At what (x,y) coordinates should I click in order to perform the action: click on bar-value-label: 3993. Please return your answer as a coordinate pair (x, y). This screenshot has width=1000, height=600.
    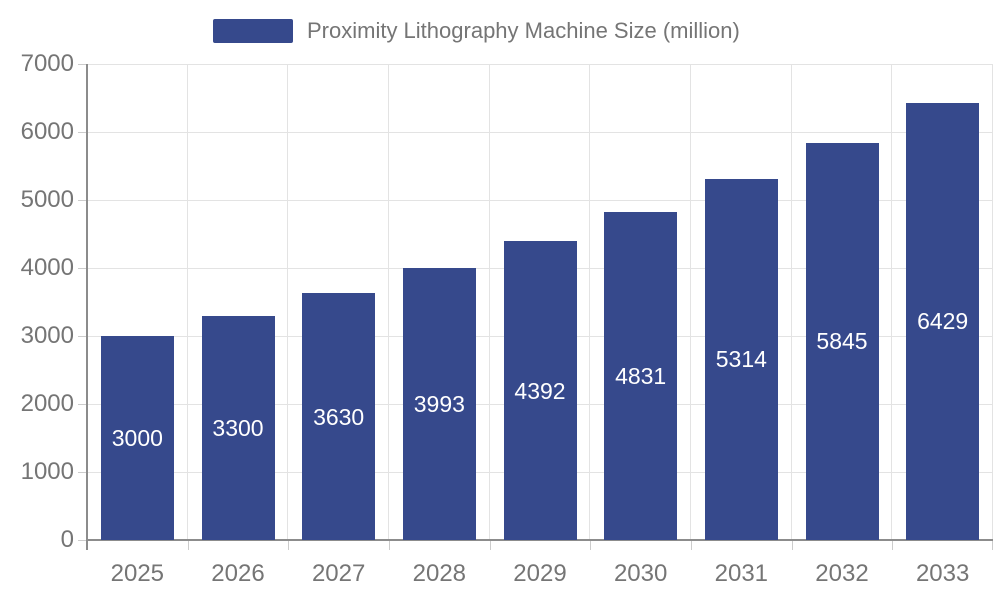
    Looking at the image, I should click on (439, 404).